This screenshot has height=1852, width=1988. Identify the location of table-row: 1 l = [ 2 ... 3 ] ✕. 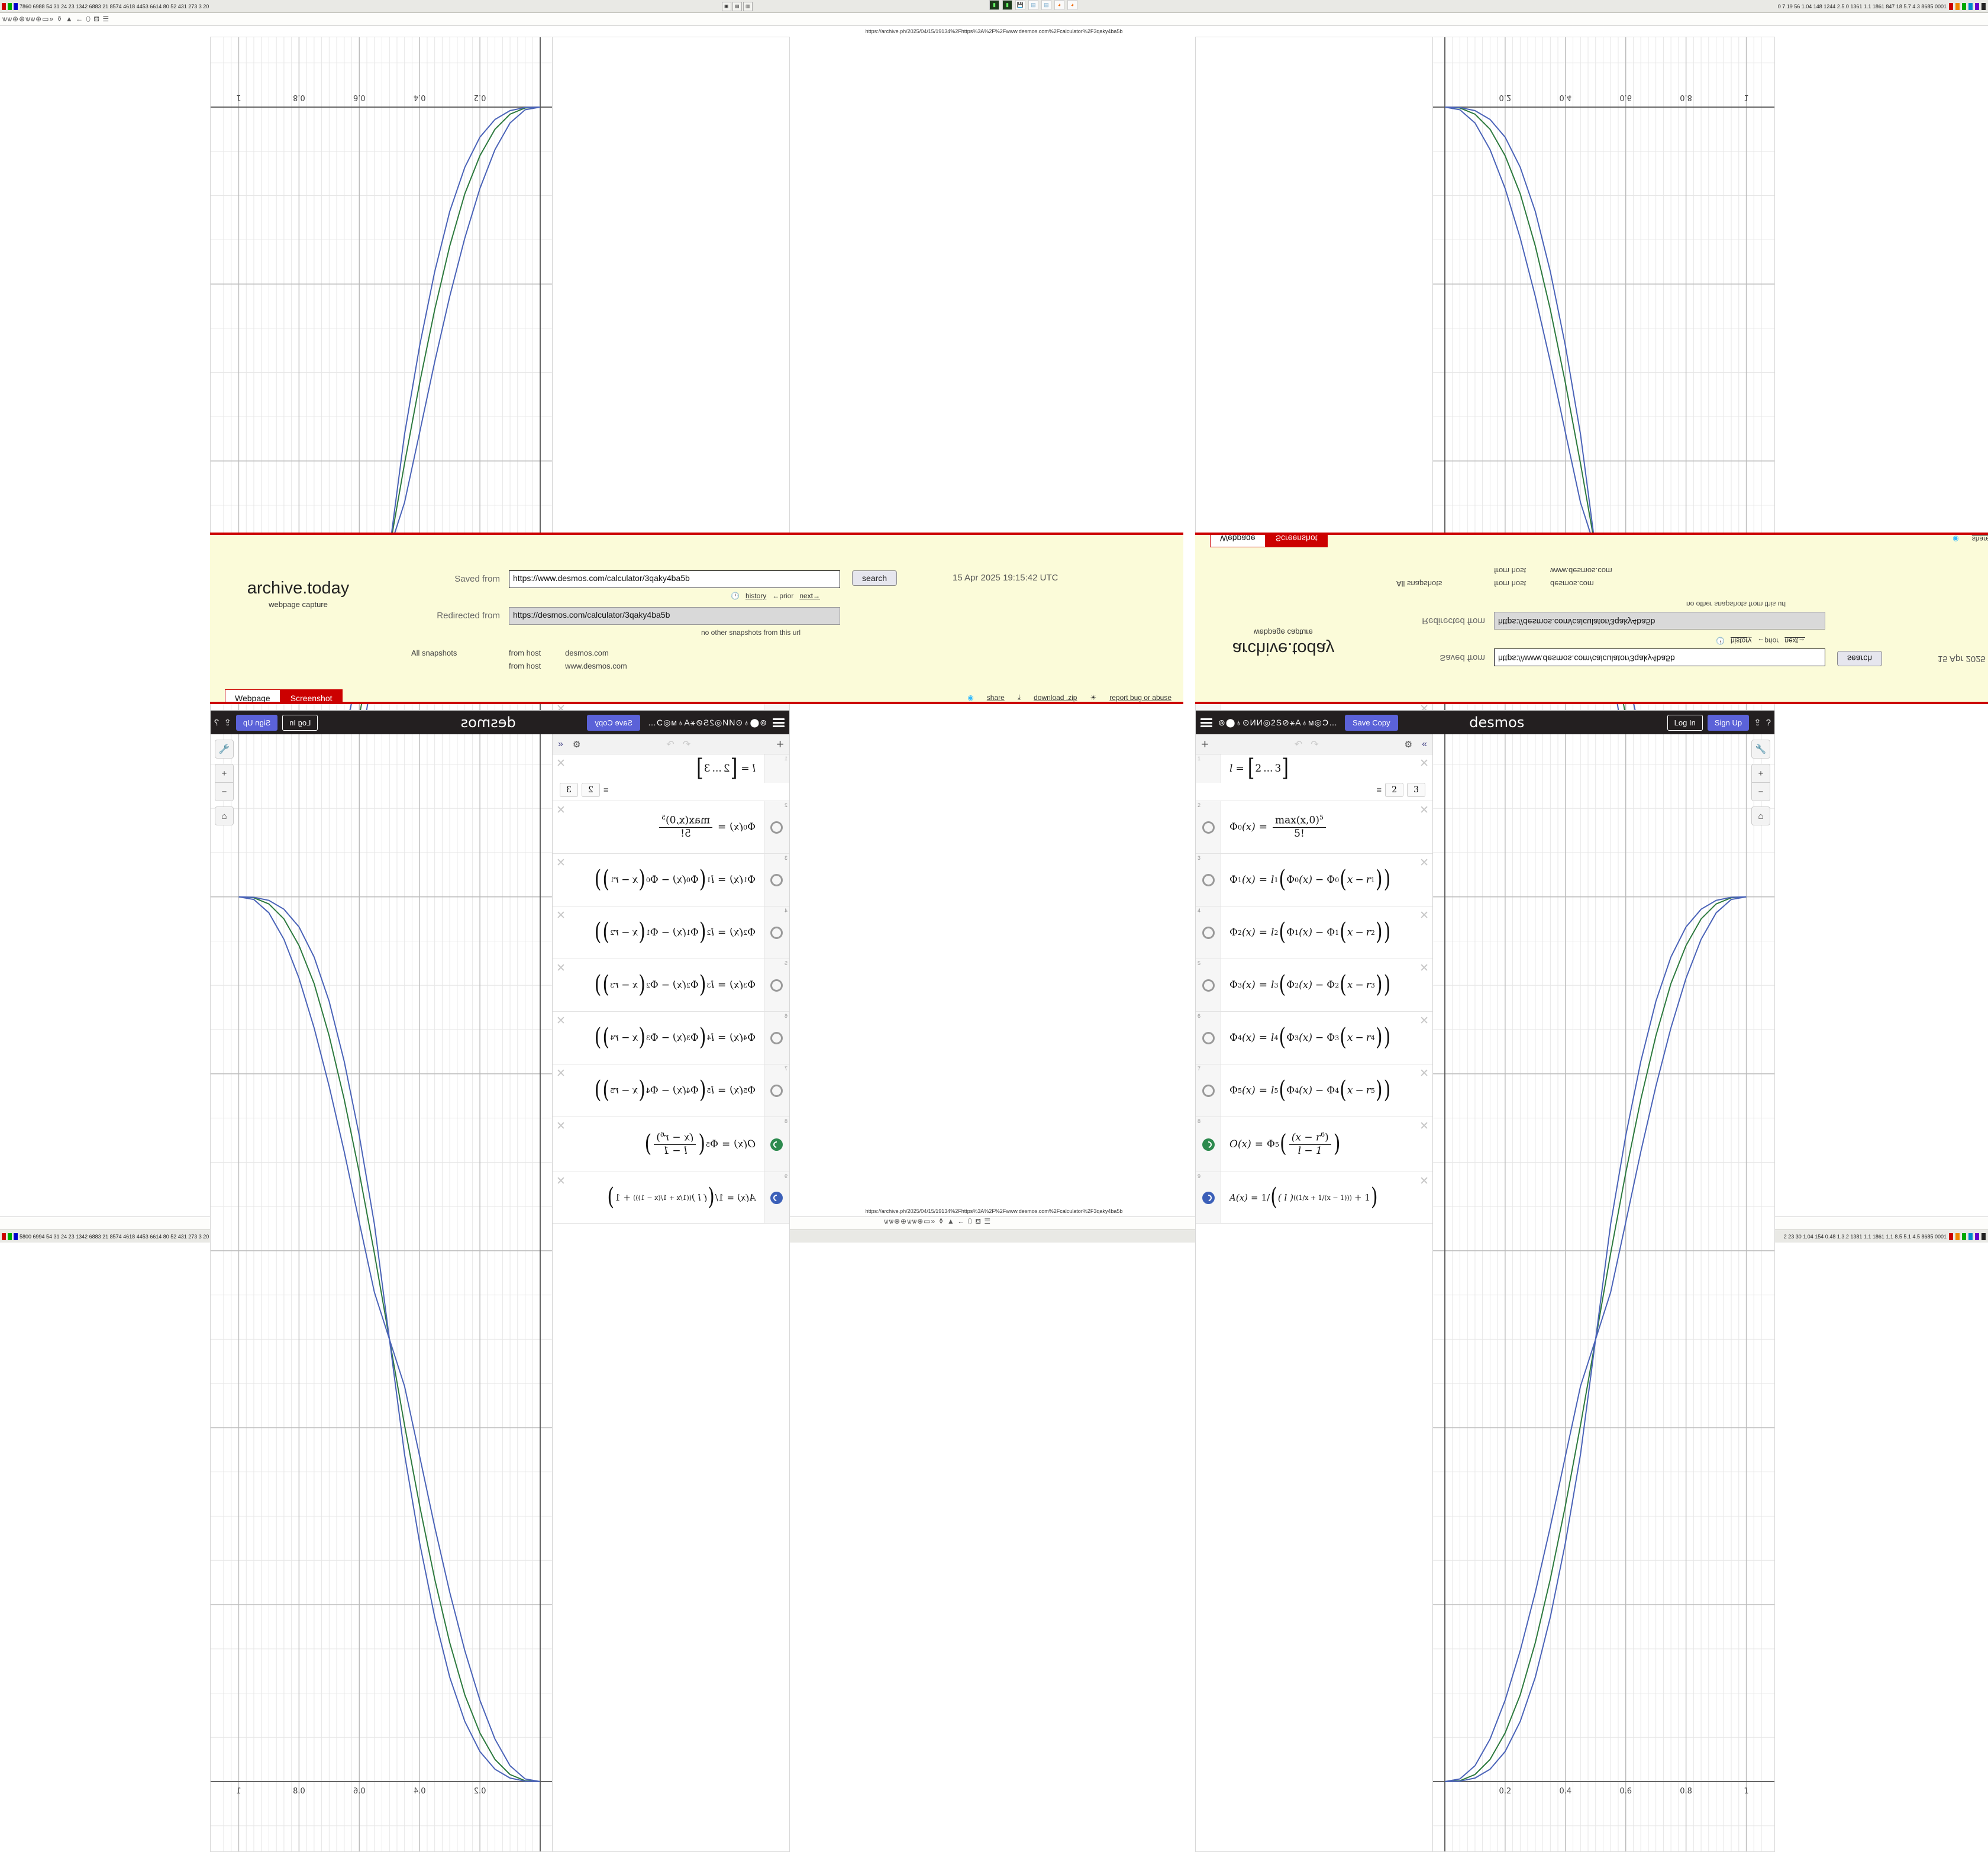
(671, 777).